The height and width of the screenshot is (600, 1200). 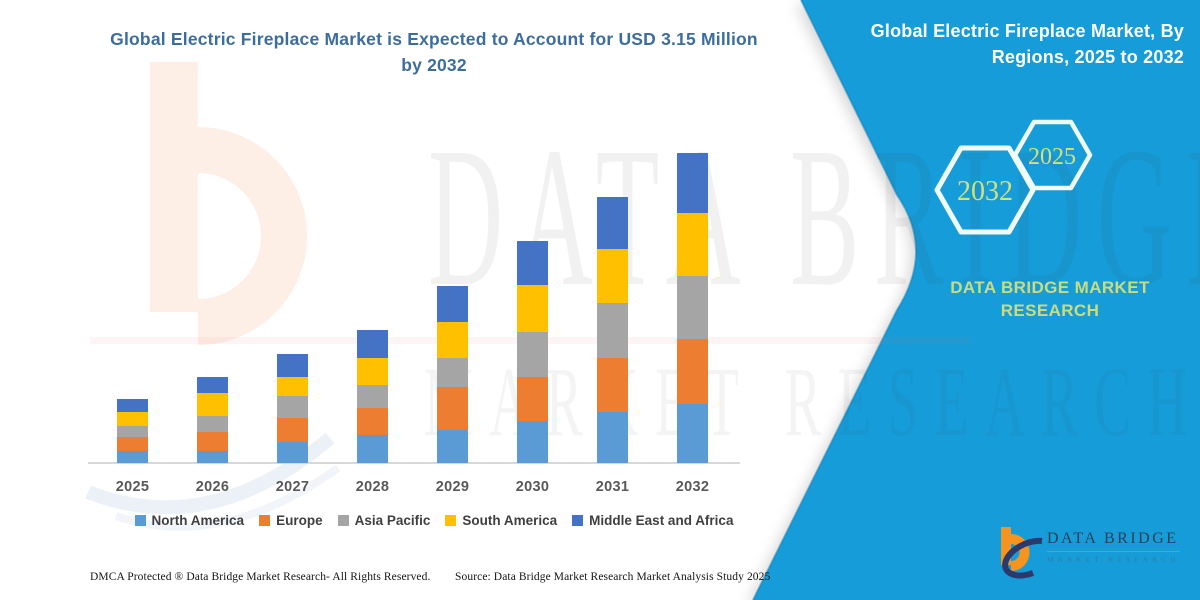 I want to click on bar-segment-2030-europe, so click(x=532, y=399).